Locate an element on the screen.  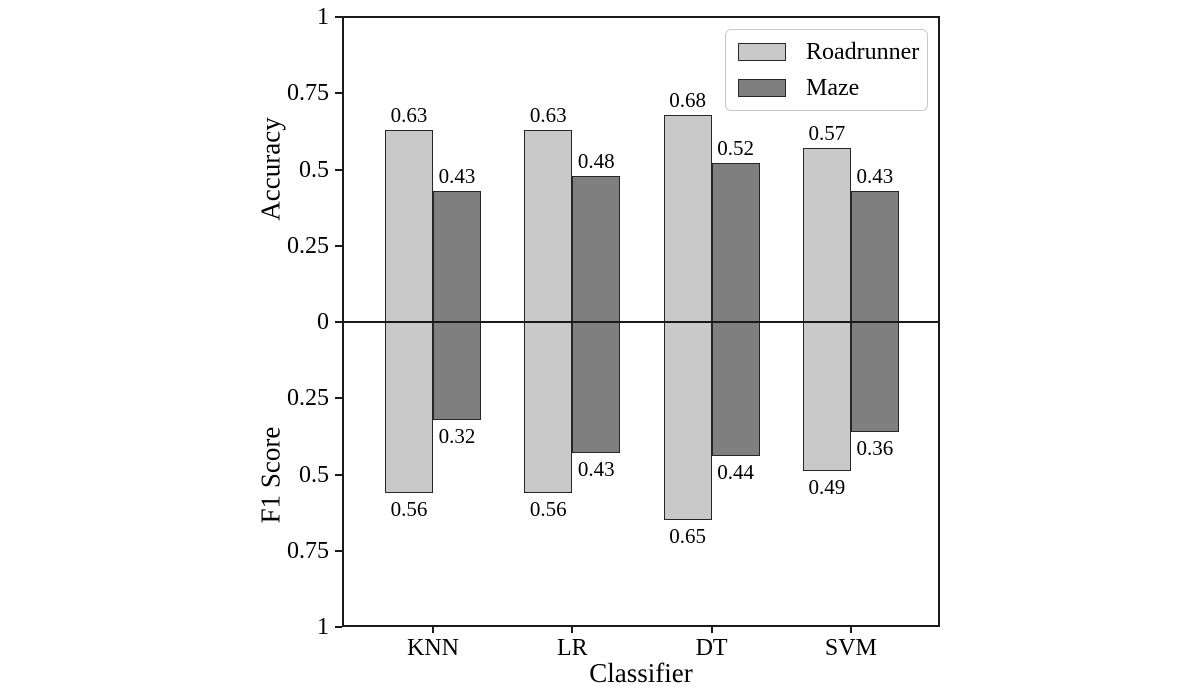
bar-value-label-f1-score-knn-roadrunner: 0.56 is located at coordinates (409, 508).